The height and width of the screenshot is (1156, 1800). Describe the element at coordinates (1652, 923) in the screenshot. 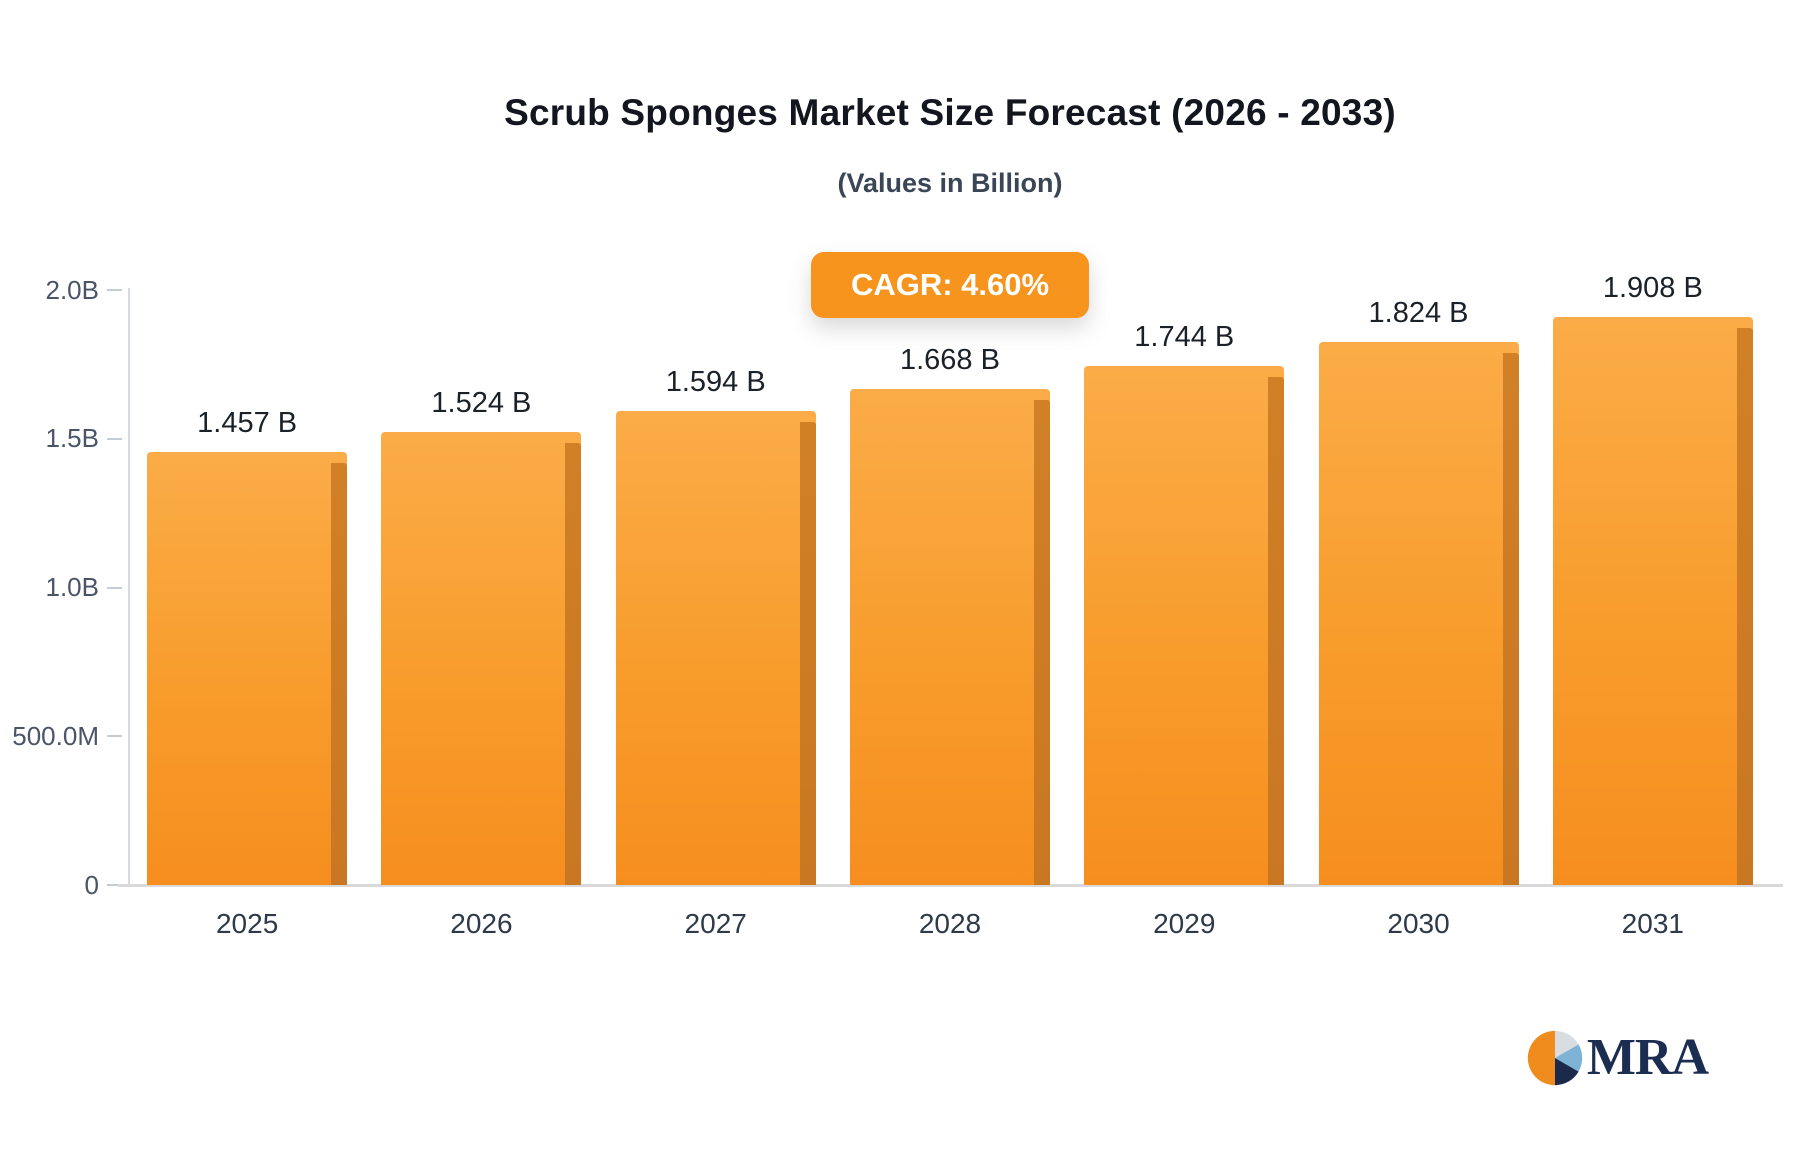

I see `x-axis-label: 2031` at that location.